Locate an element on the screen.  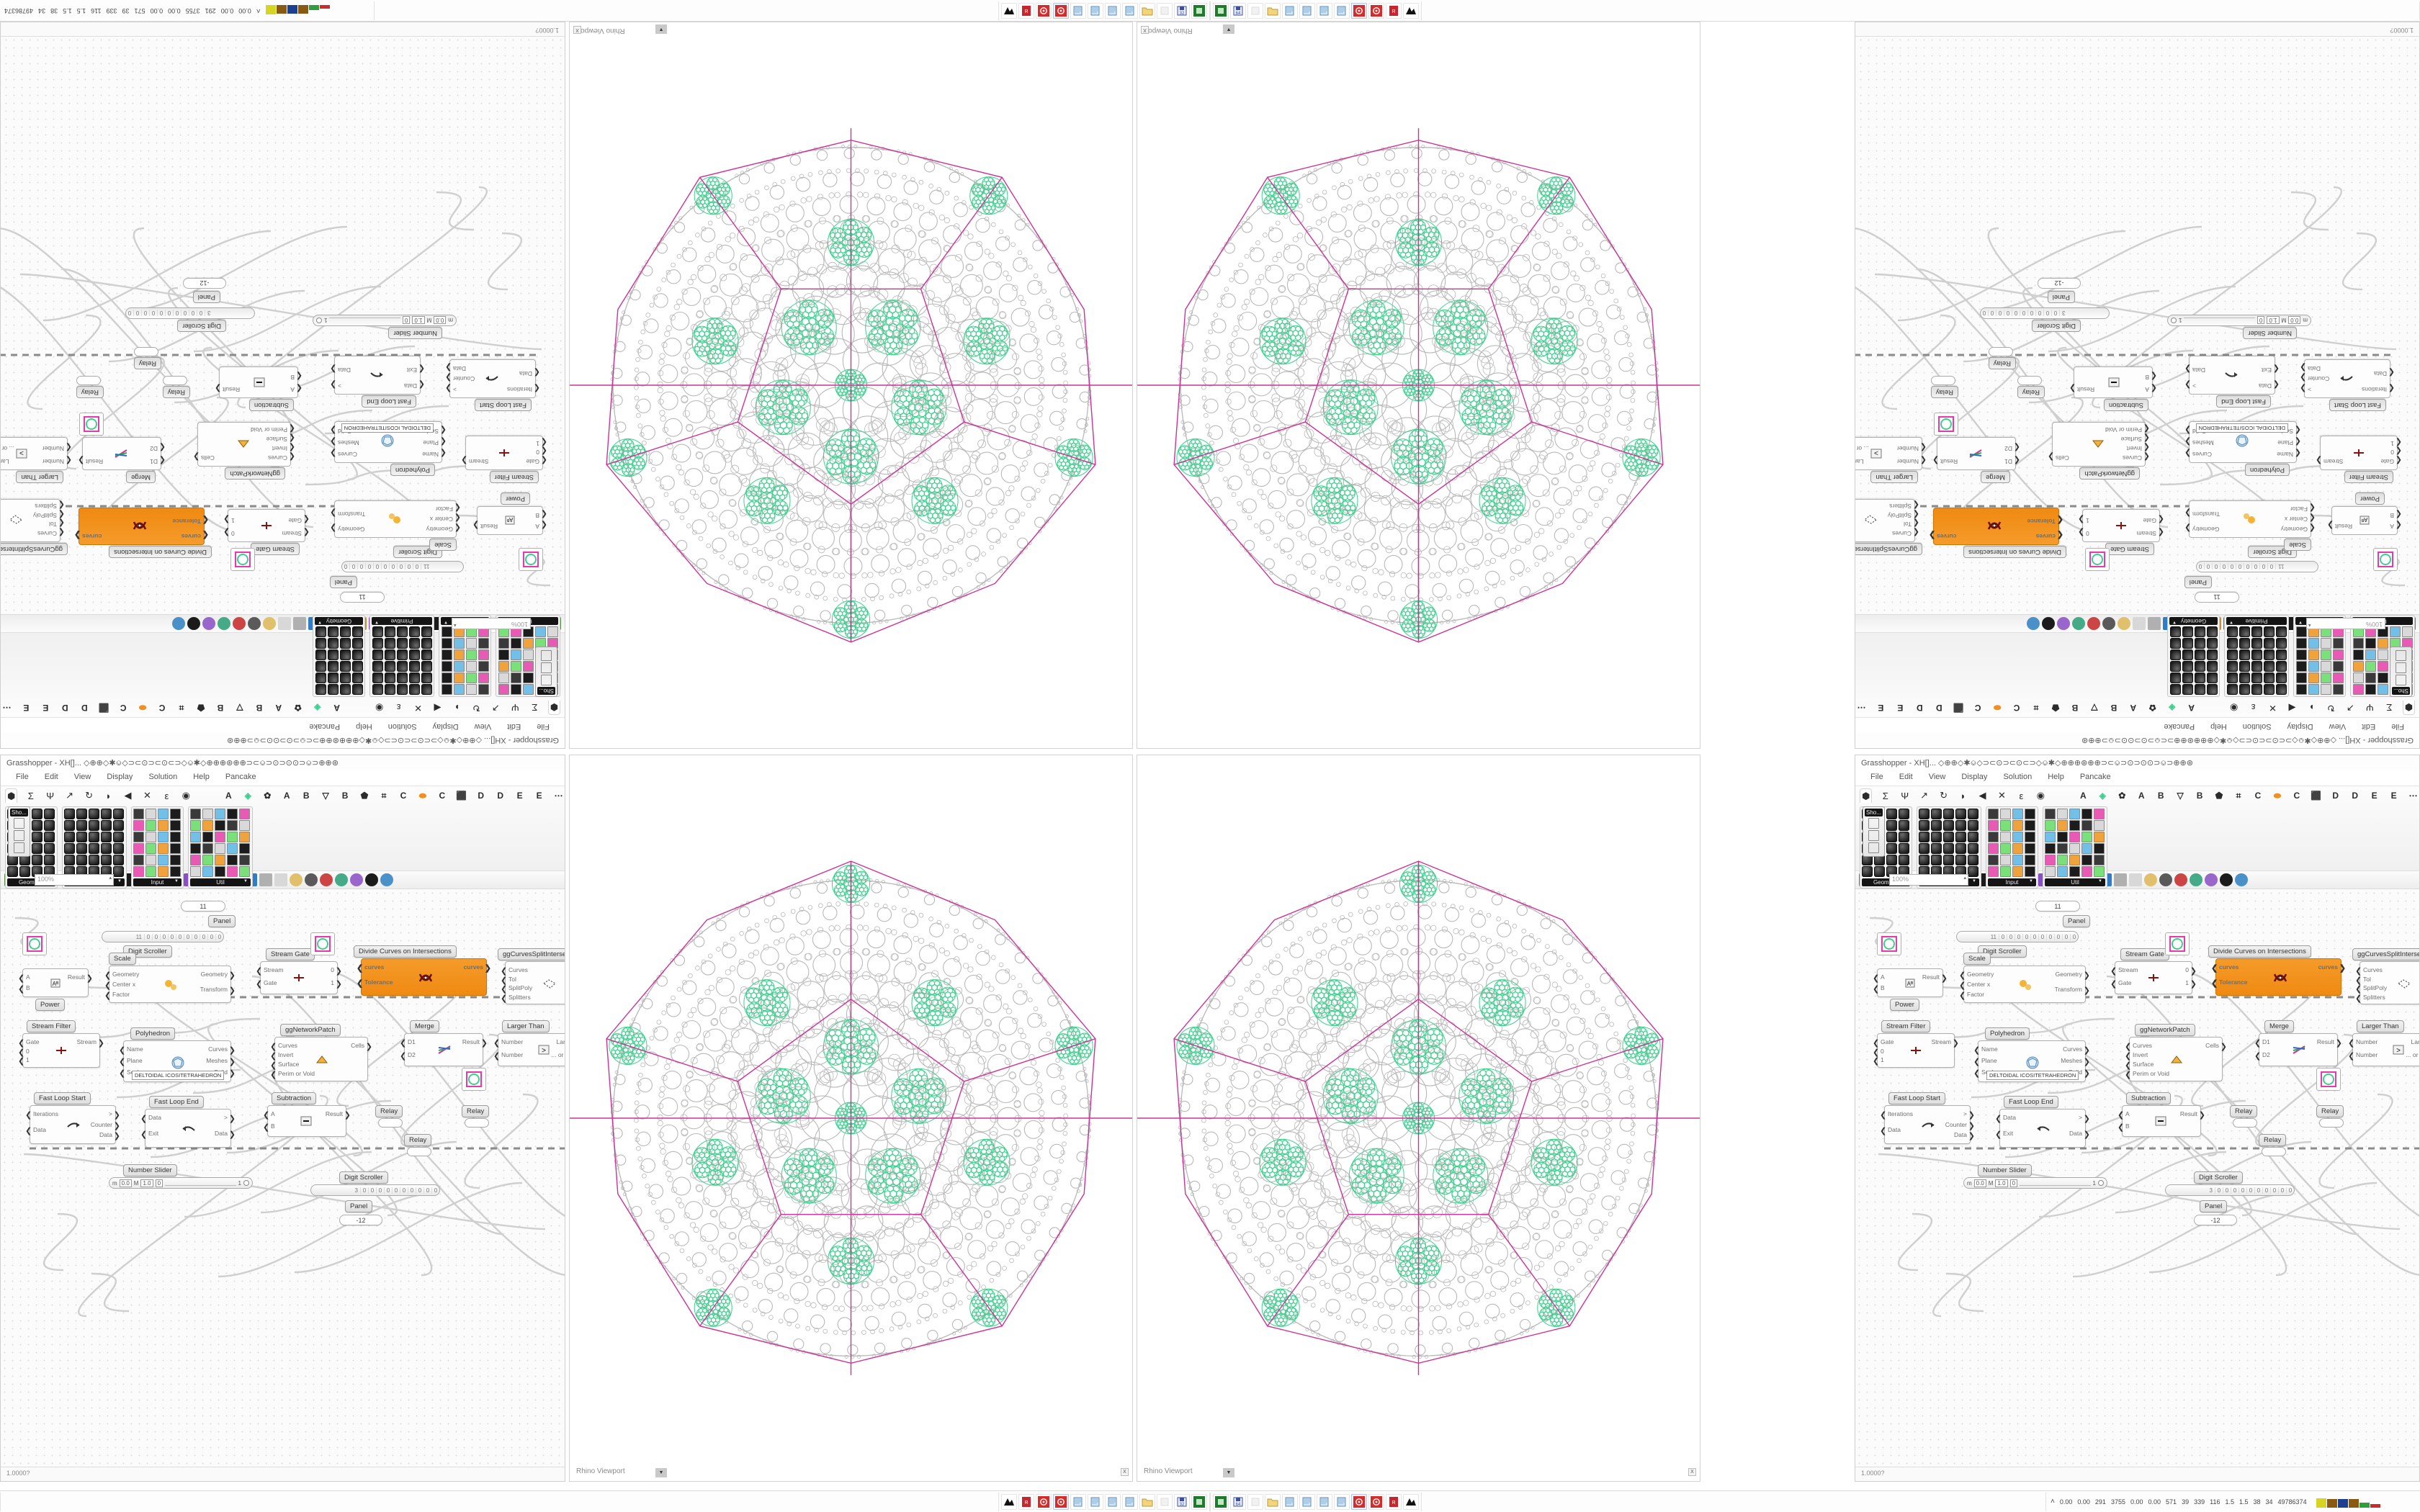
gh-node: Stream ❮ Gate ❮ 0 ❯ 1 ❯ is located at coordinates (2121, 525).